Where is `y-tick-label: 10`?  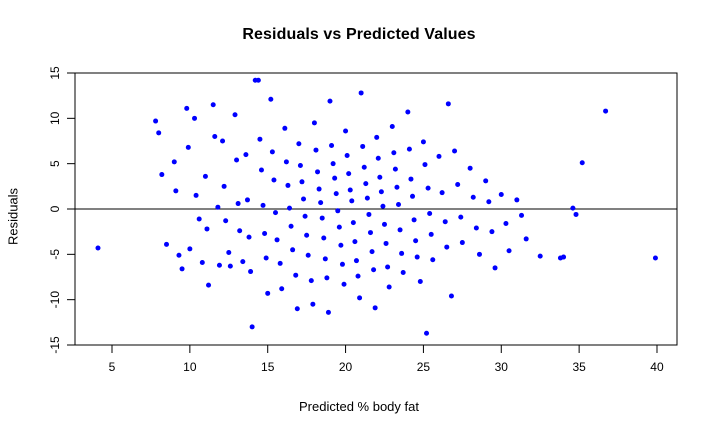 y-tick-label: 10 is located at coordinates (55, 118).